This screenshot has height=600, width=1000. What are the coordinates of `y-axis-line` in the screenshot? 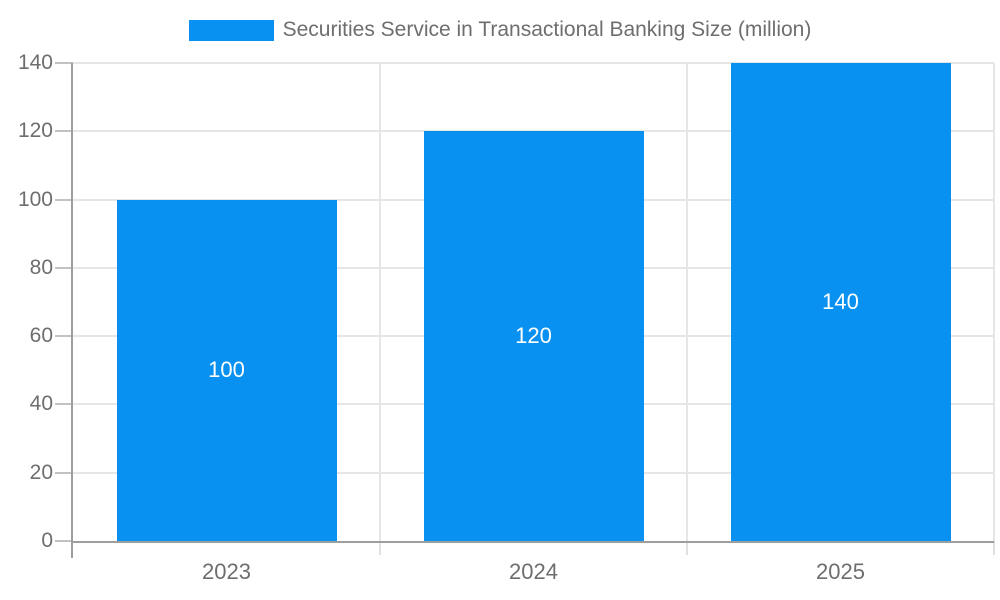 It's located at (72, 310).